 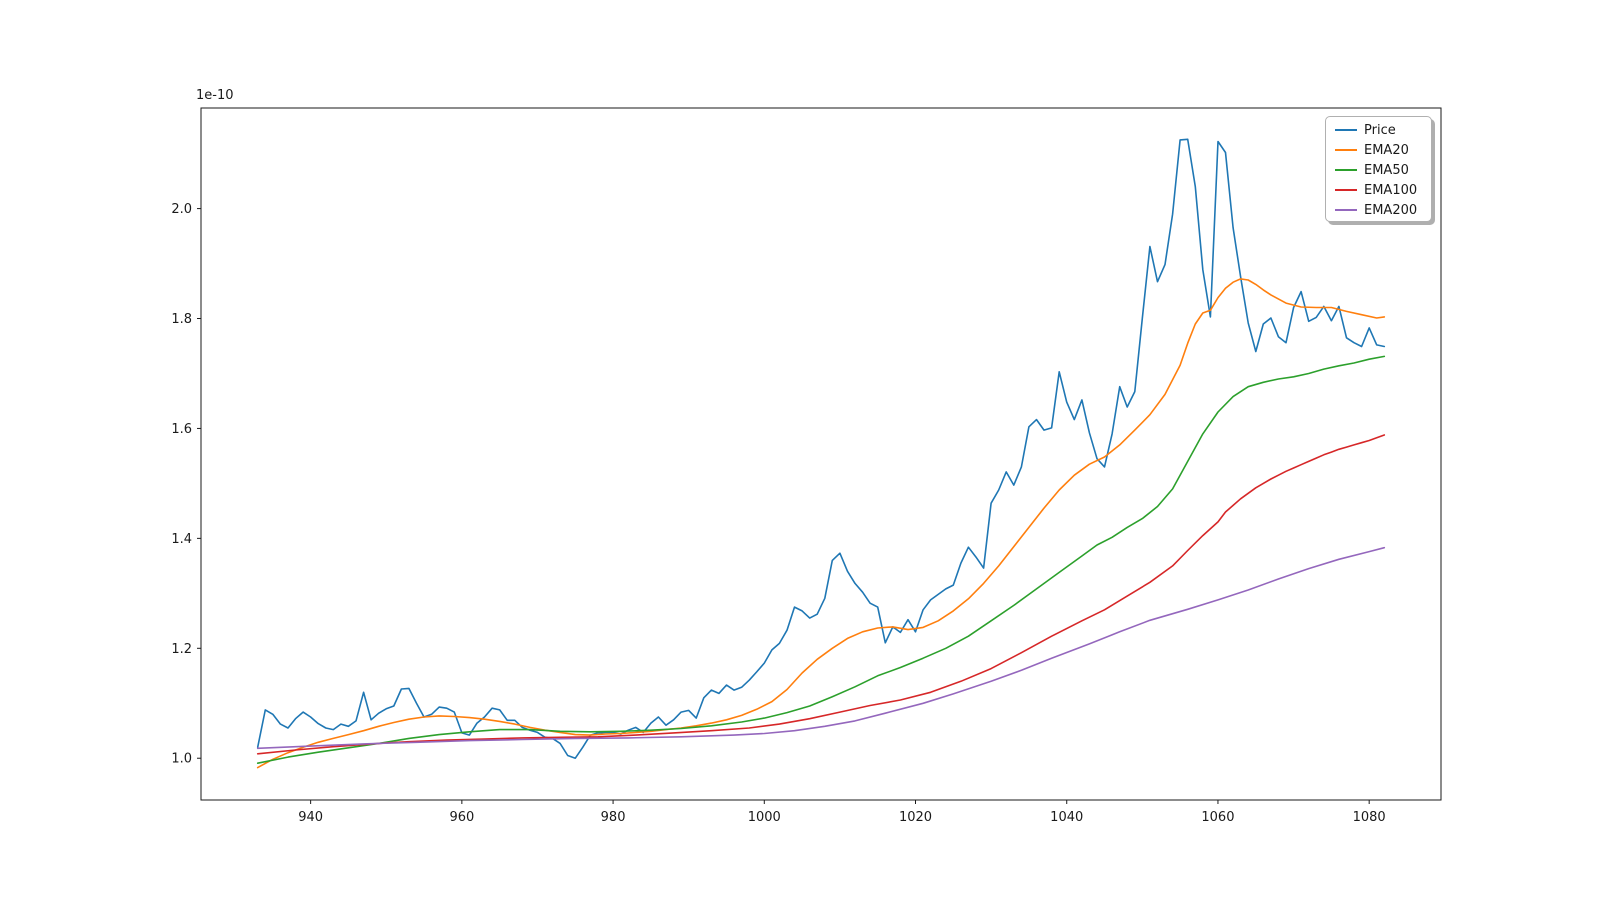 I want to click on y-tick-label: 1.0, so click(x=181, y=759).